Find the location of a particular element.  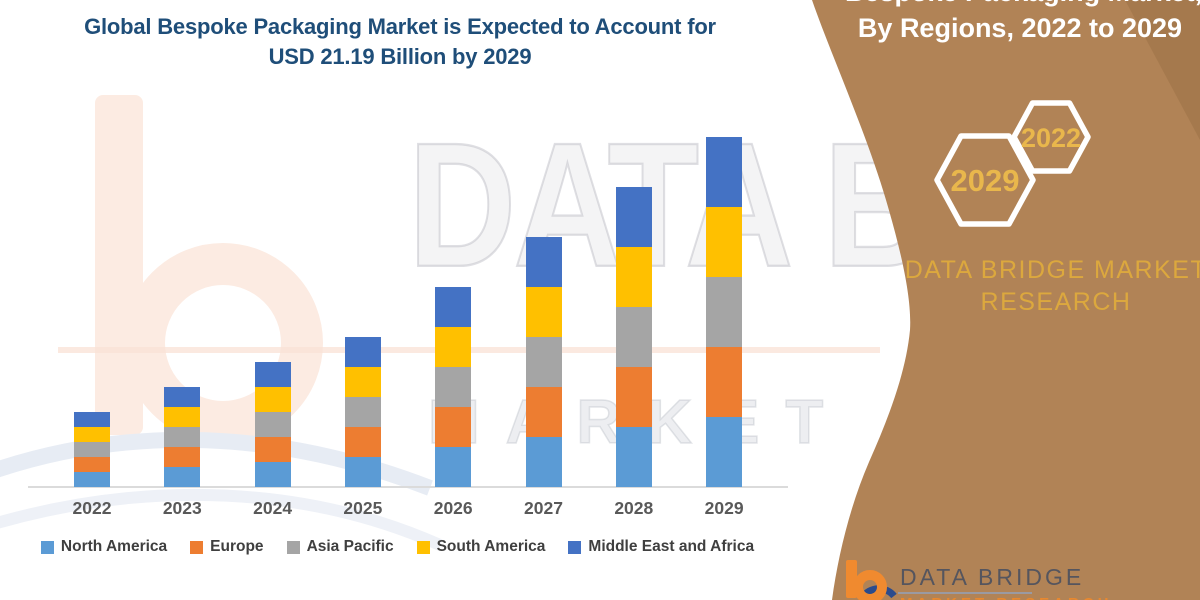

sidebar-brand-line2: RESEARCH is located at coordinates (1056, 302).